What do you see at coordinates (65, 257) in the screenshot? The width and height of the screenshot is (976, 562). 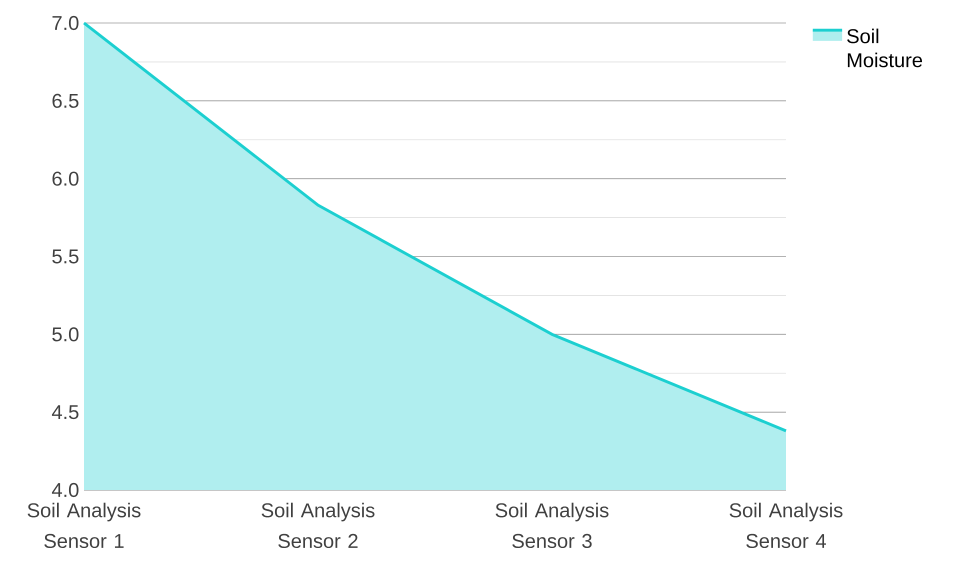 I see `y-tick-label: 5.5` at bounding box center [65, 257].